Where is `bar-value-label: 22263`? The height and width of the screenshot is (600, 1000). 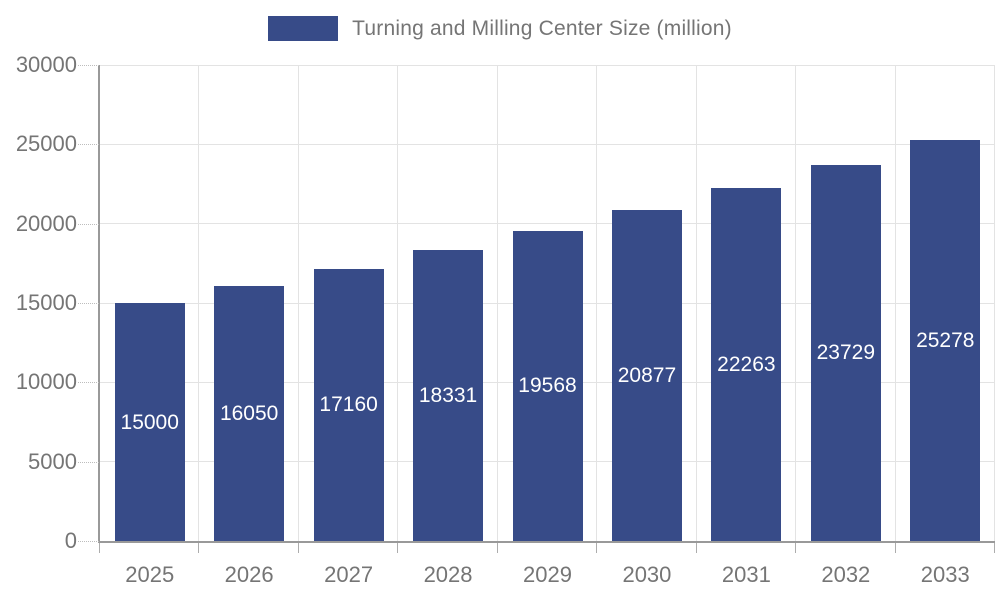
bar-value-label: 22263 is located at coordinates (746, 364).